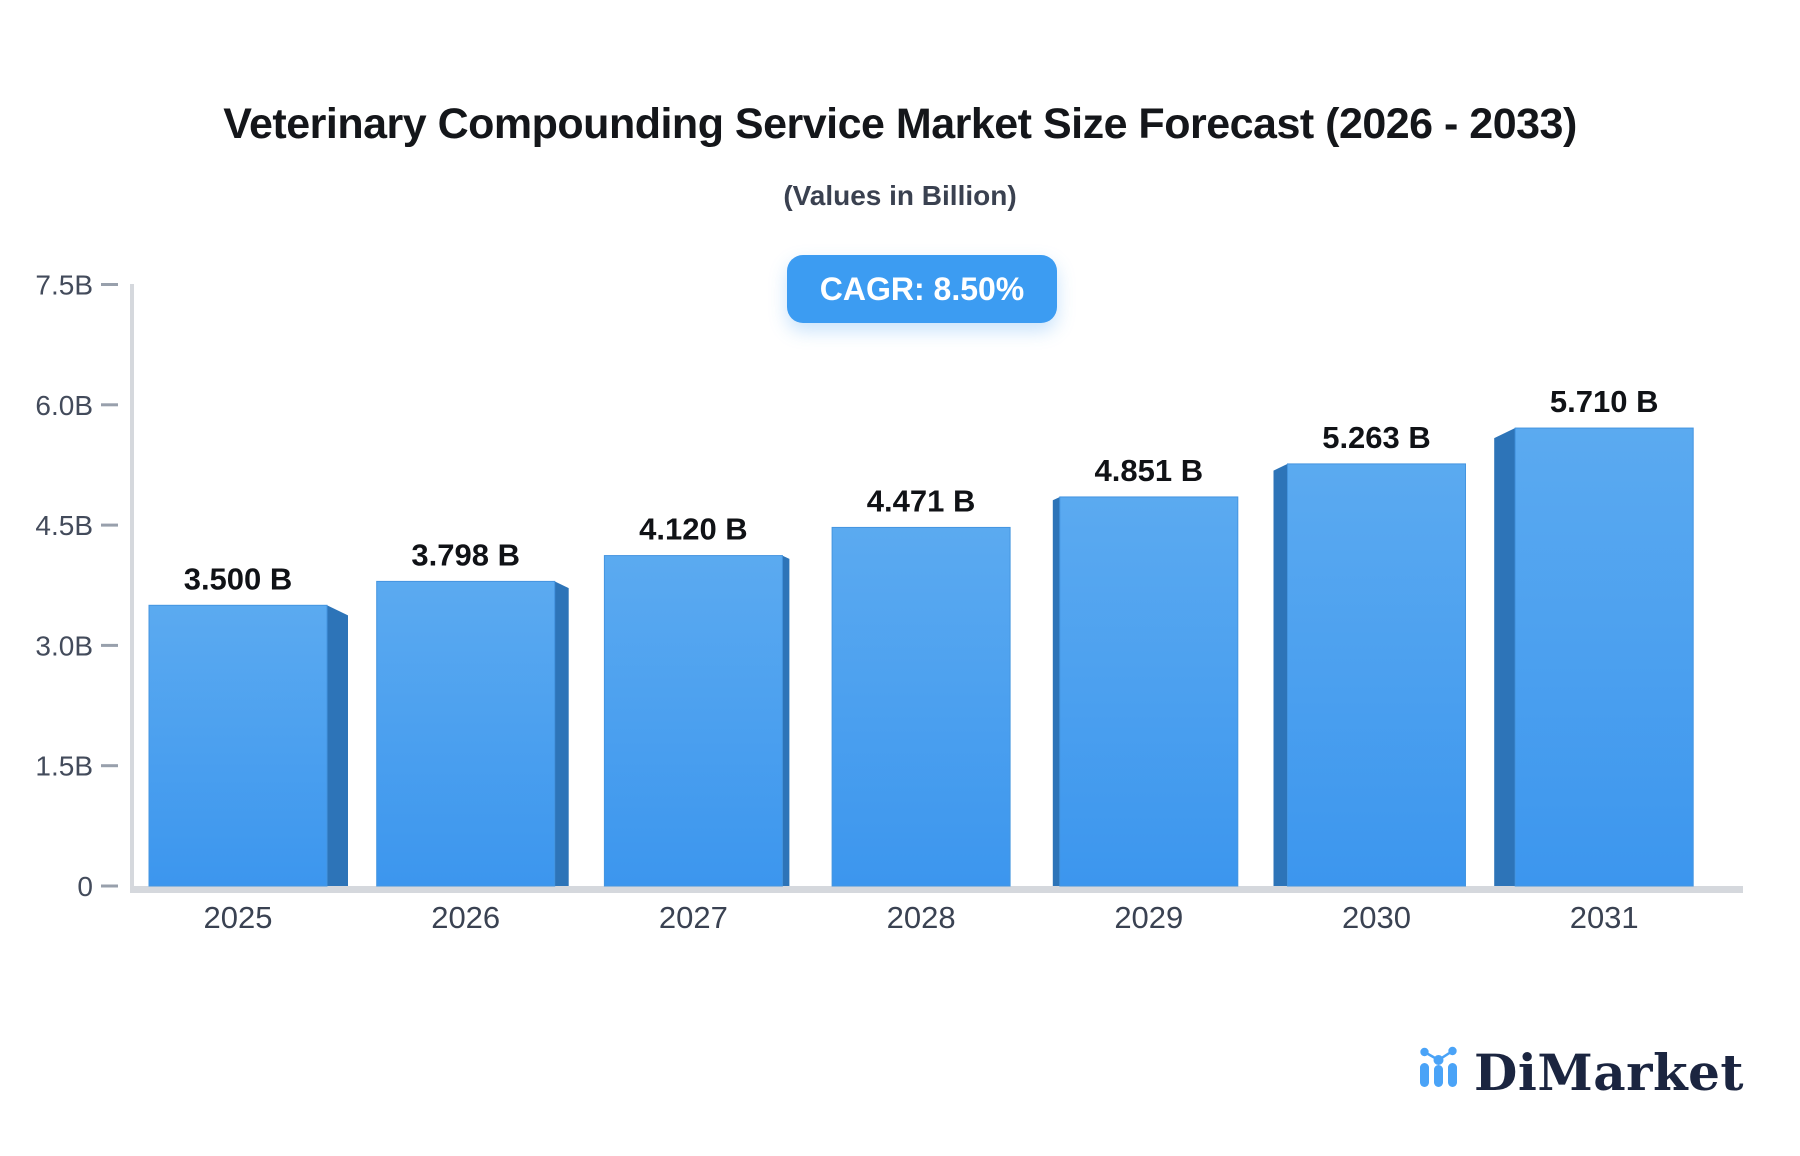 This screenshot has width=1800, height=1156. I want to click on bar-value-label: 5.710 B, so click(1604, 401).